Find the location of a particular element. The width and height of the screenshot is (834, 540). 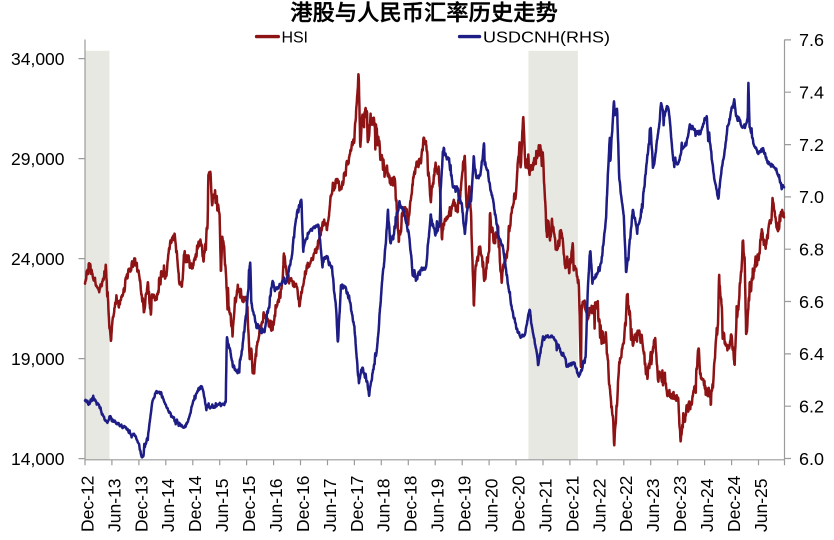

svg-text: Dec-18 is located at coordinates (411, 504).